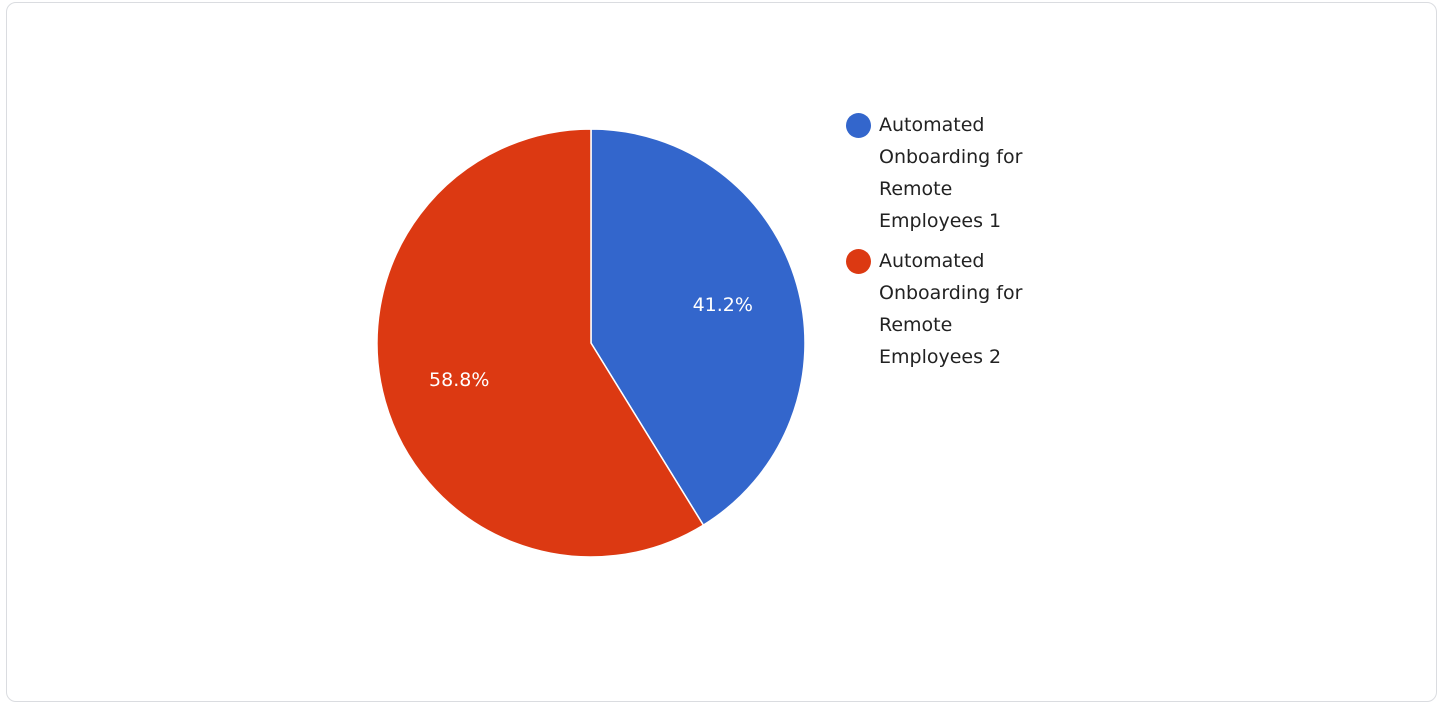 Image resolution: width=1445 pixels, height=702 pixels. I want to click on pie-slice-label-2: 58.8%, so click(459, 380).